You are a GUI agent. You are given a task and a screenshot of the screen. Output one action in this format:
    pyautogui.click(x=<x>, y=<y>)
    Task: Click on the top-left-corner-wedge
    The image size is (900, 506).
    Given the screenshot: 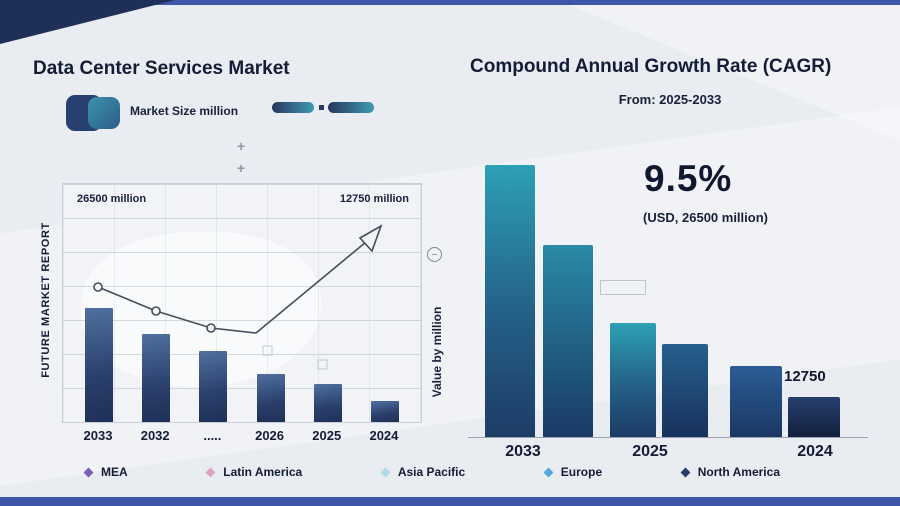 What is the action you would take?
    pyautogui.click(x=87, y=22)
    